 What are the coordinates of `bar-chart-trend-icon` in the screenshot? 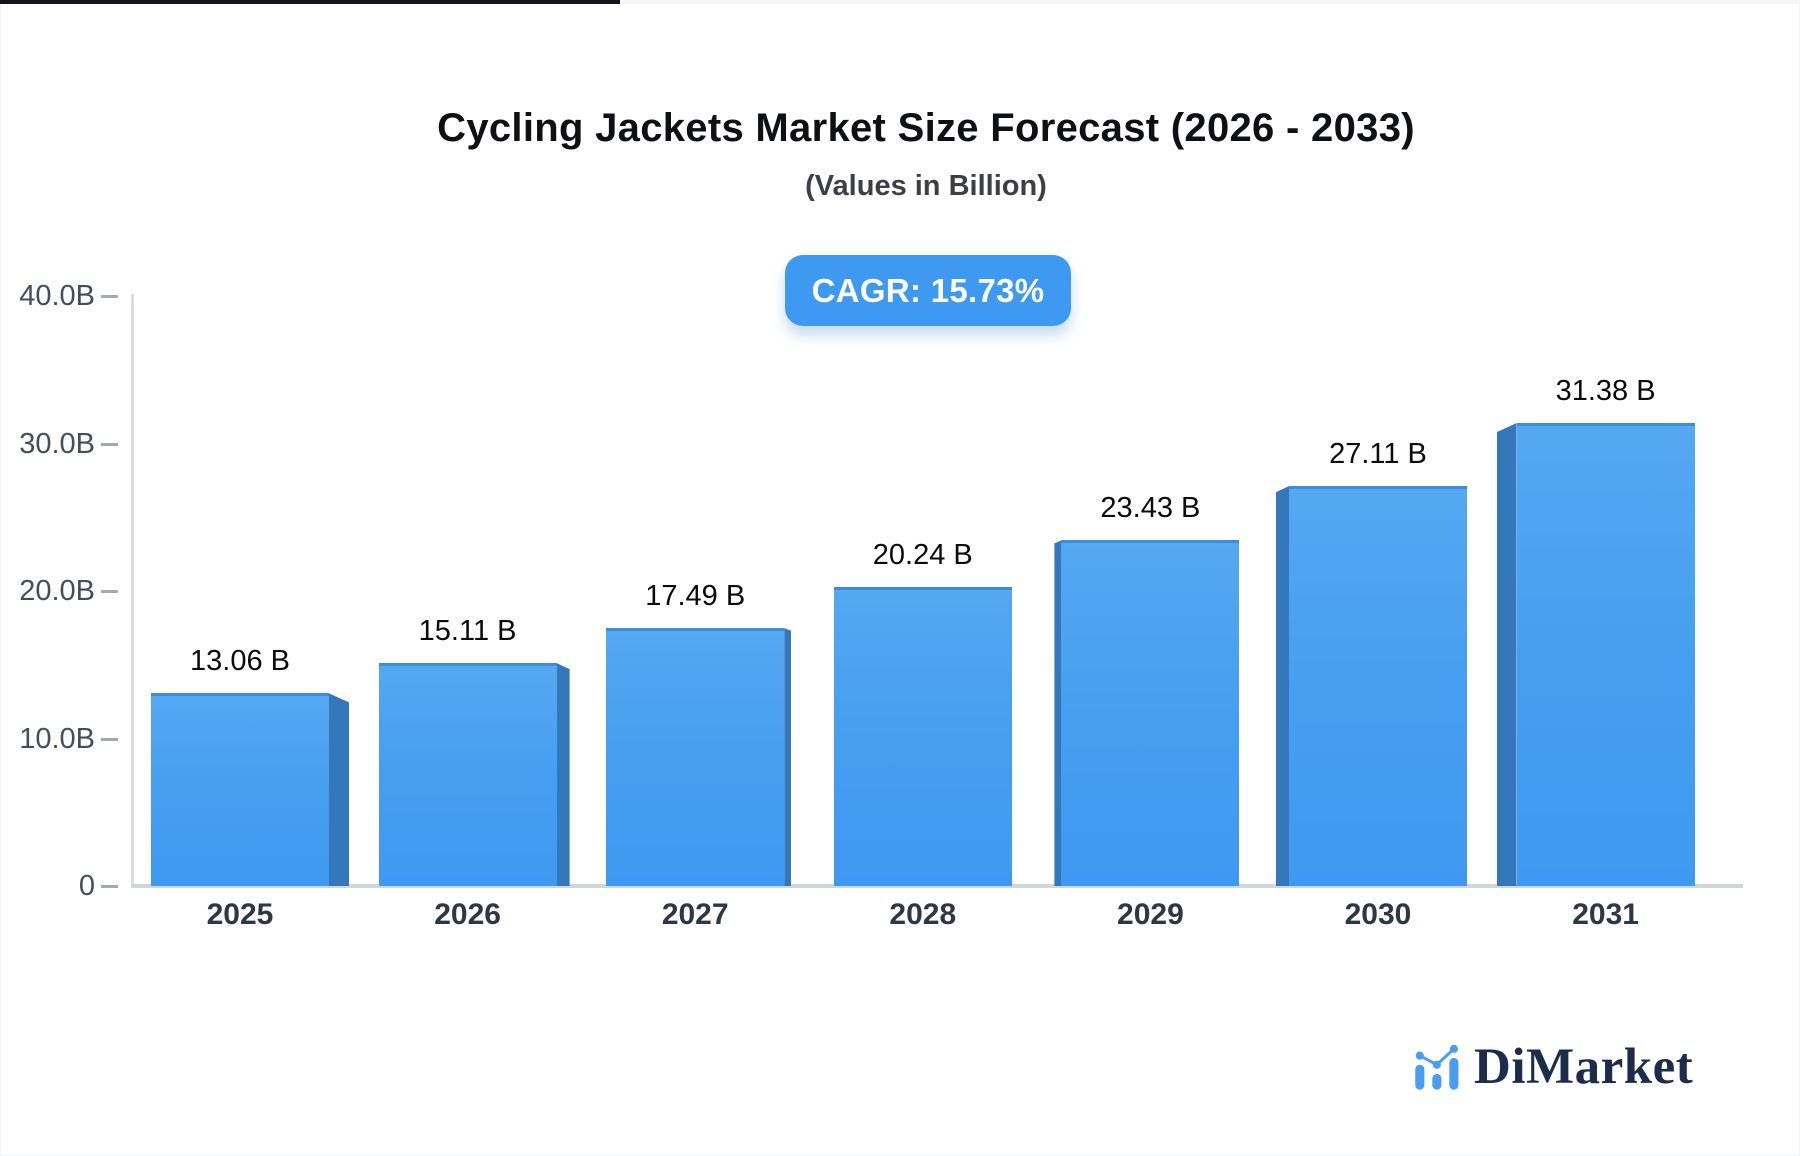 It's located at (1437, 1067).